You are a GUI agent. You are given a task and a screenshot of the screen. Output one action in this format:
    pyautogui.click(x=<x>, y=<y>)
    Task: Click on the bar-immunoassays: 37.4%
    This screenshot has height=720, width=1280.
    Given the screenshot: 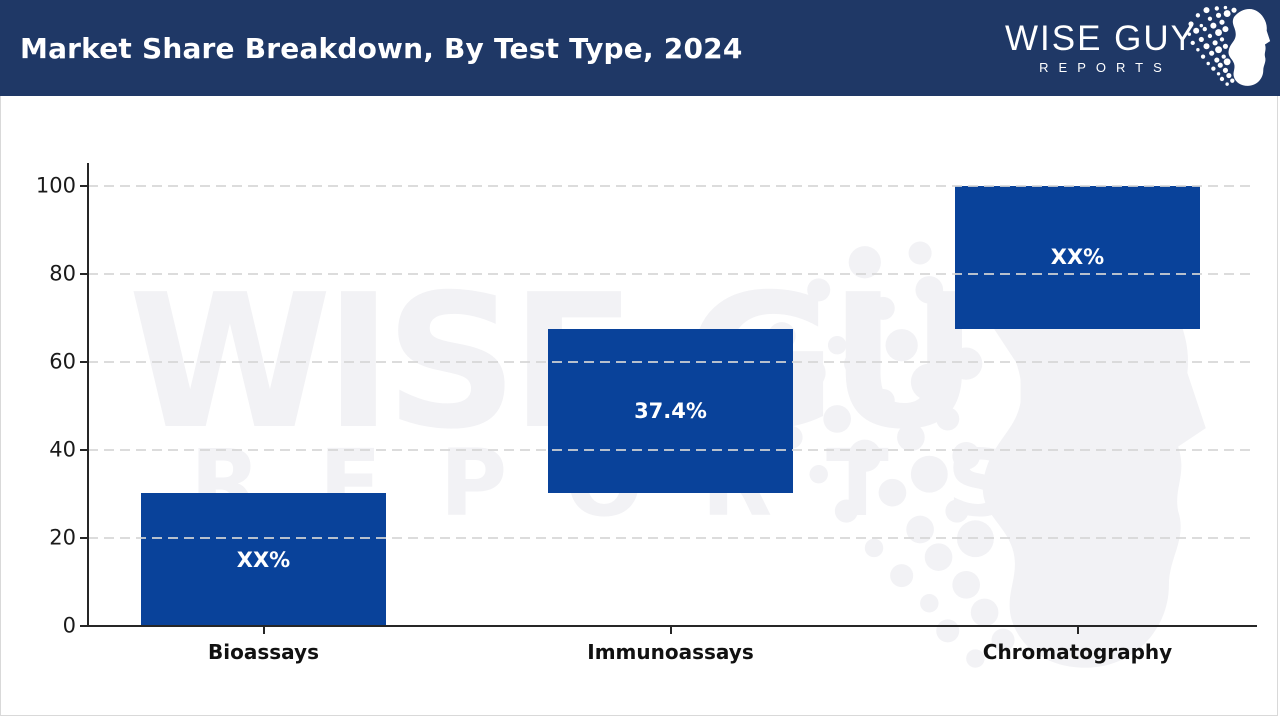 What is the action you would take?
    pyautogui.click(x=670, y=411)
    